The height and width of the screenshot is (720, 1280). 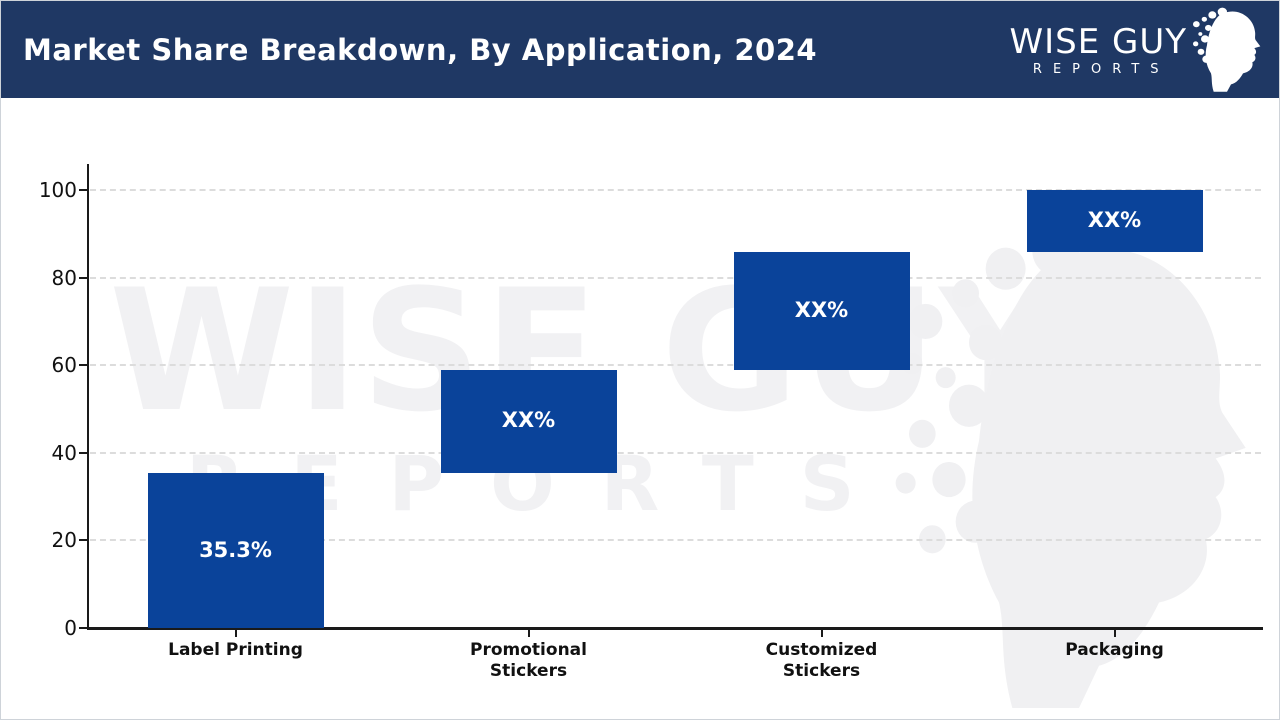 I want to click on y-tick-label: 60, so click(x=64, y=365).